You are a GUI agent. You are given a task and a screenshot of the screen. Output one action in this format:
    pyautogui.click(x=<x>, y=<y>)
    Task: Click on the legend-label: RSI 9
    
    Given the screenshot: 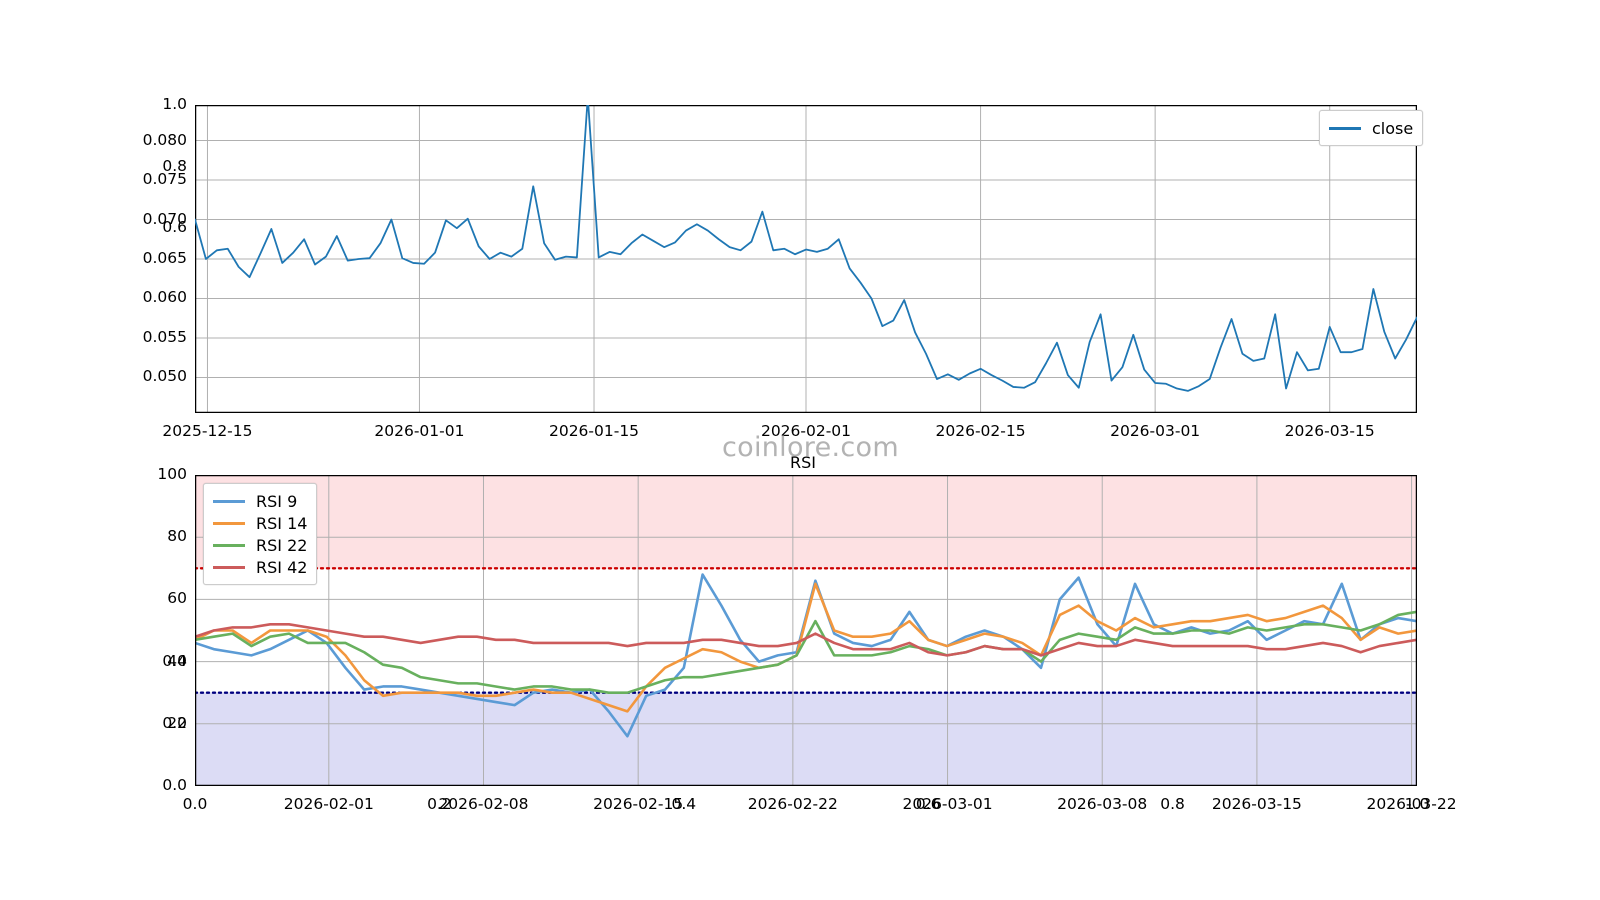 What is the action you would take?
    pyautogui.click(x=277, y=501)
    